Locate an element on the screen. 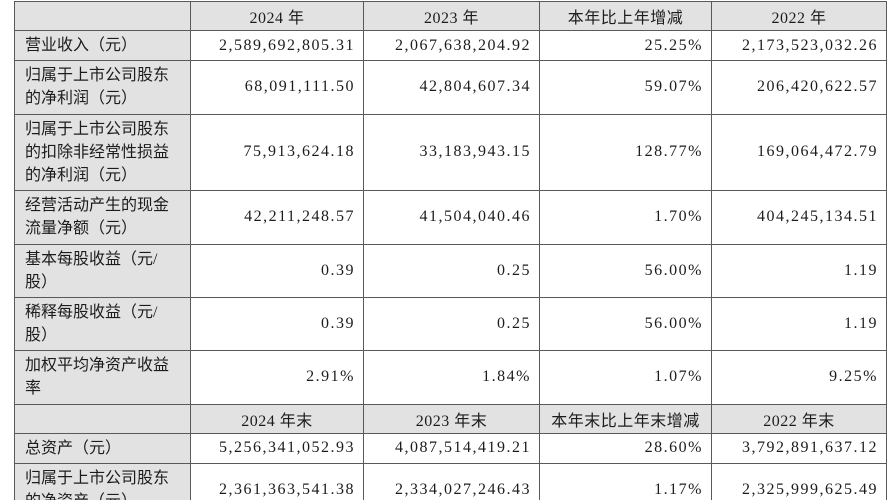 The image size is (892, 500). value-cell: 68,091,111.50 is located at coordinates (277, 87).